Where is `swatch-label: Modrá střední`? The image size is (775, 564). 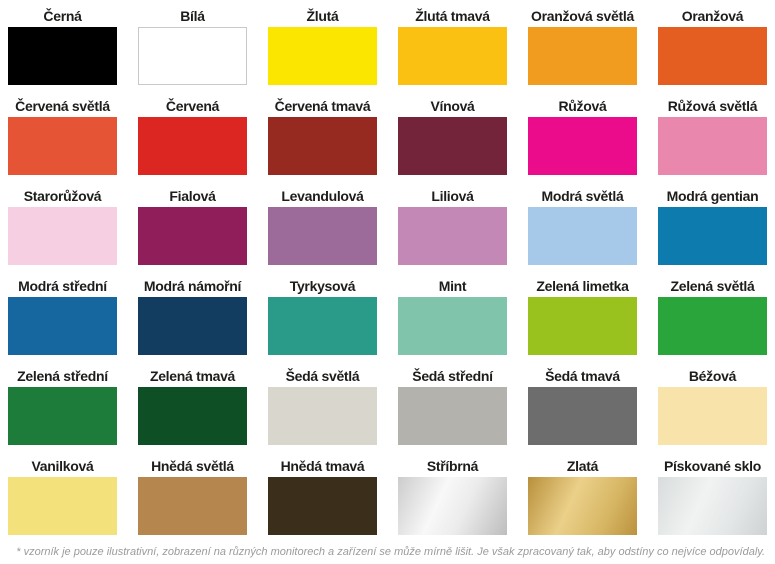
swatch-label: Modrá střední is located at coordinates (62, 286).